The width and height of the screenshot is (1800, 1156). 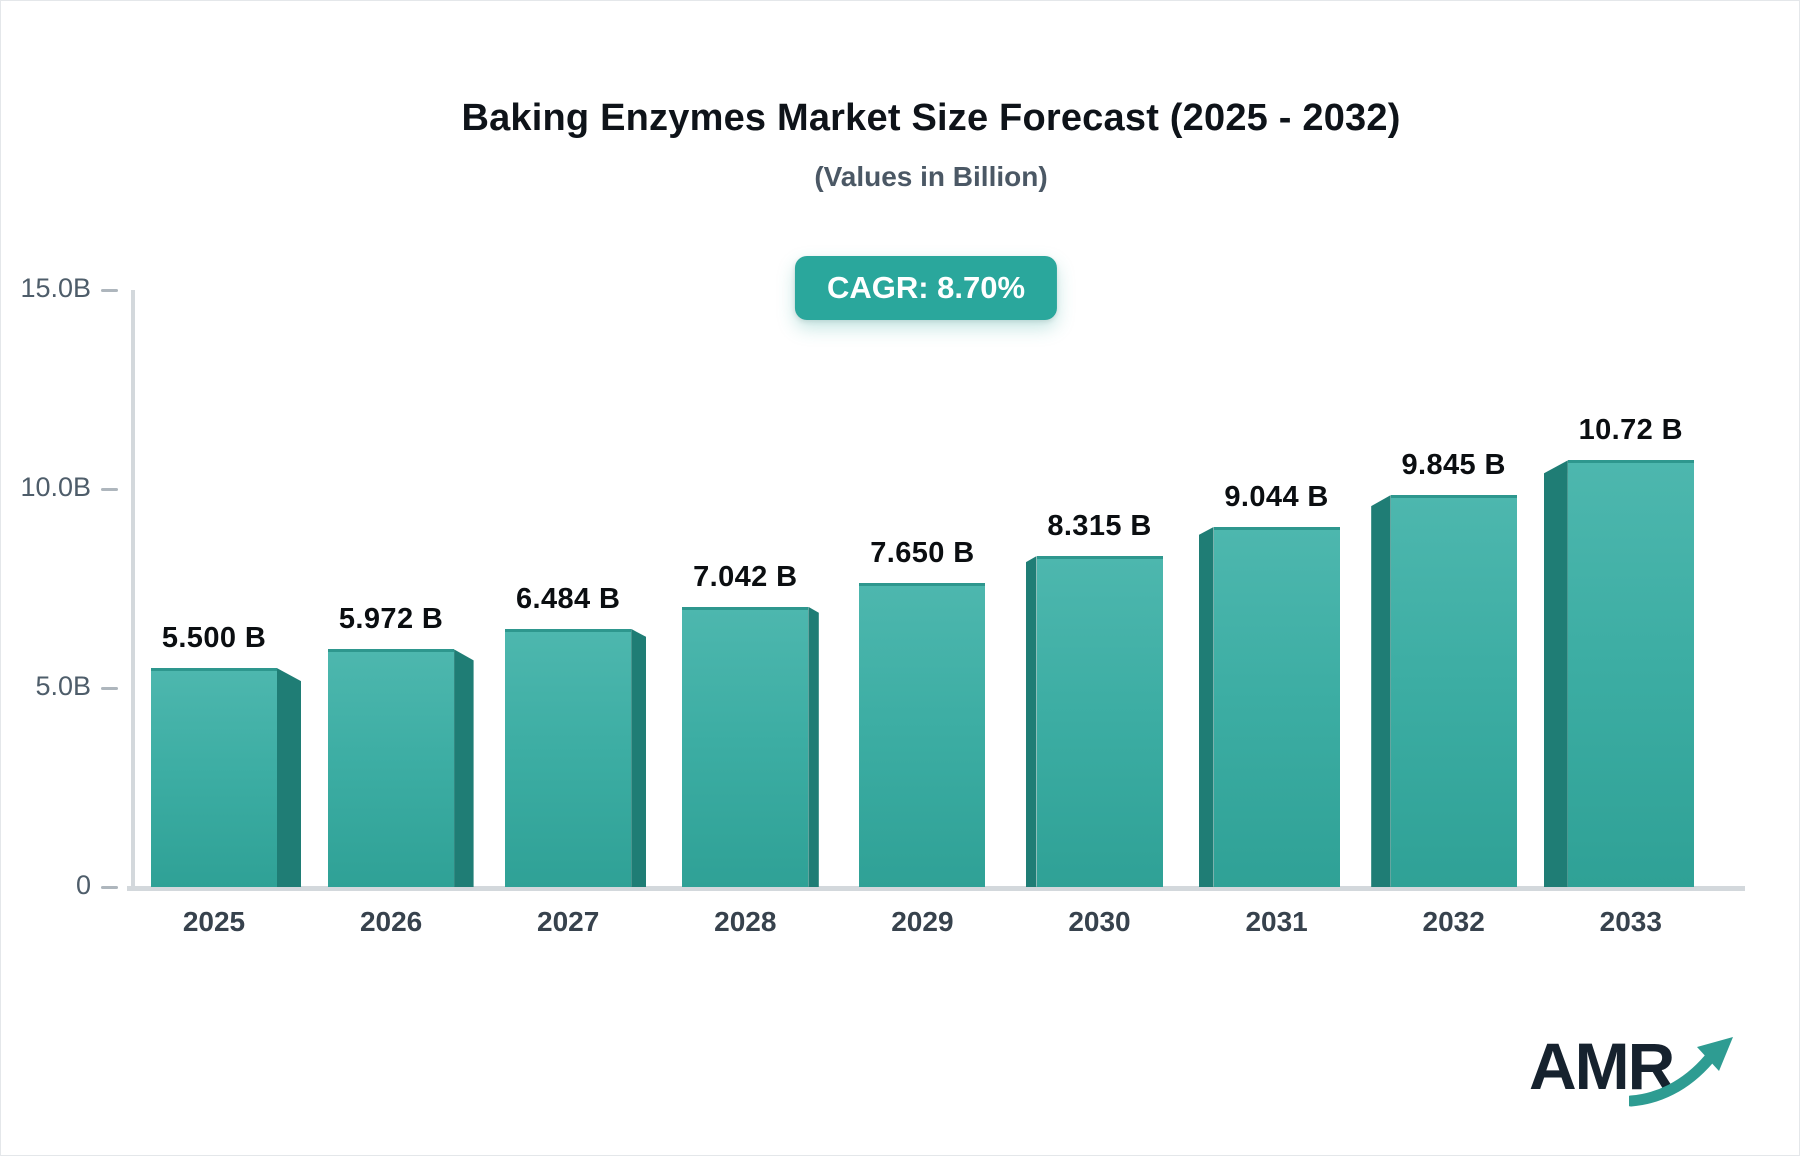 I want to click on bar-2031, so click(x=1276, y=707).